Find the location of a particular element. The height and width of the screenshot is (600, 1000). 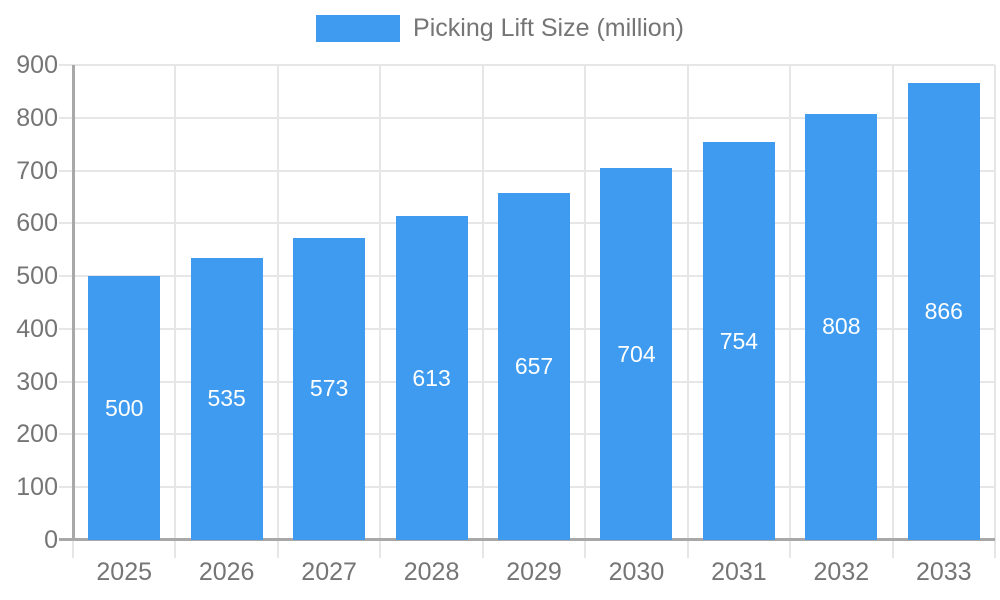

bar: 613 is located at coordinates (431, 378).